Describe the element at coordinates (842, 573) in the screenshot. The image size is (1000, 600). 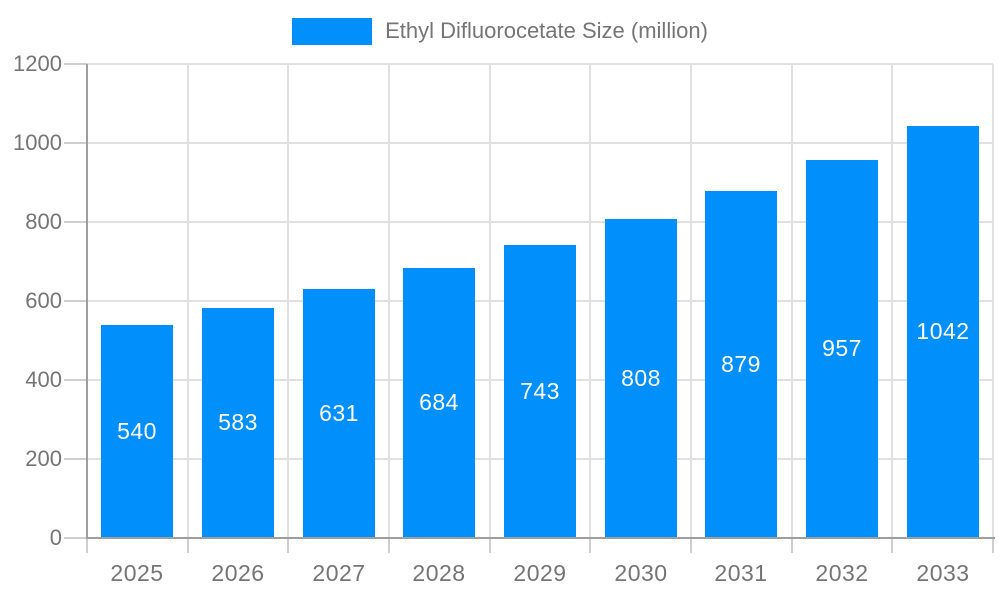
I see `x-axis-label: 2032` at that location.